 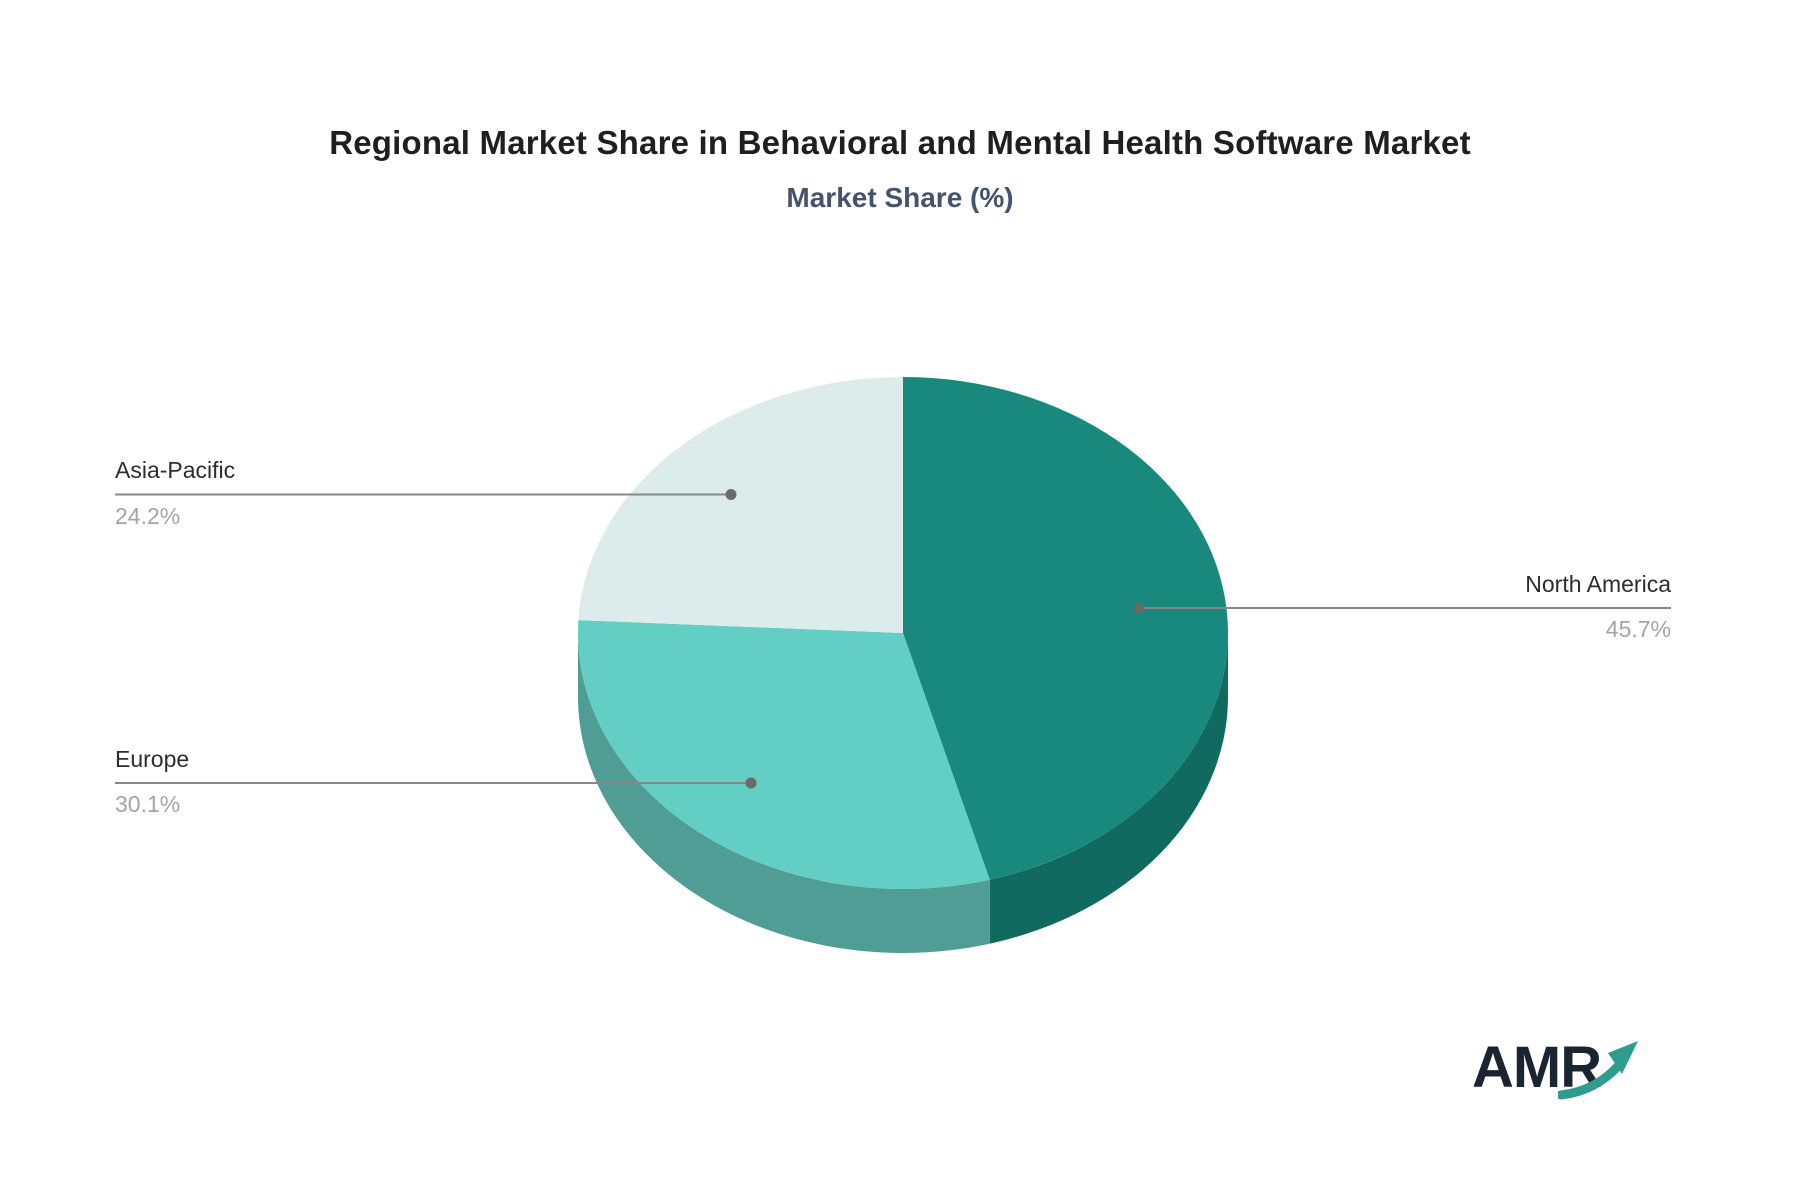 I want to click on leader-dot-europe, so click(x=751, y=783).